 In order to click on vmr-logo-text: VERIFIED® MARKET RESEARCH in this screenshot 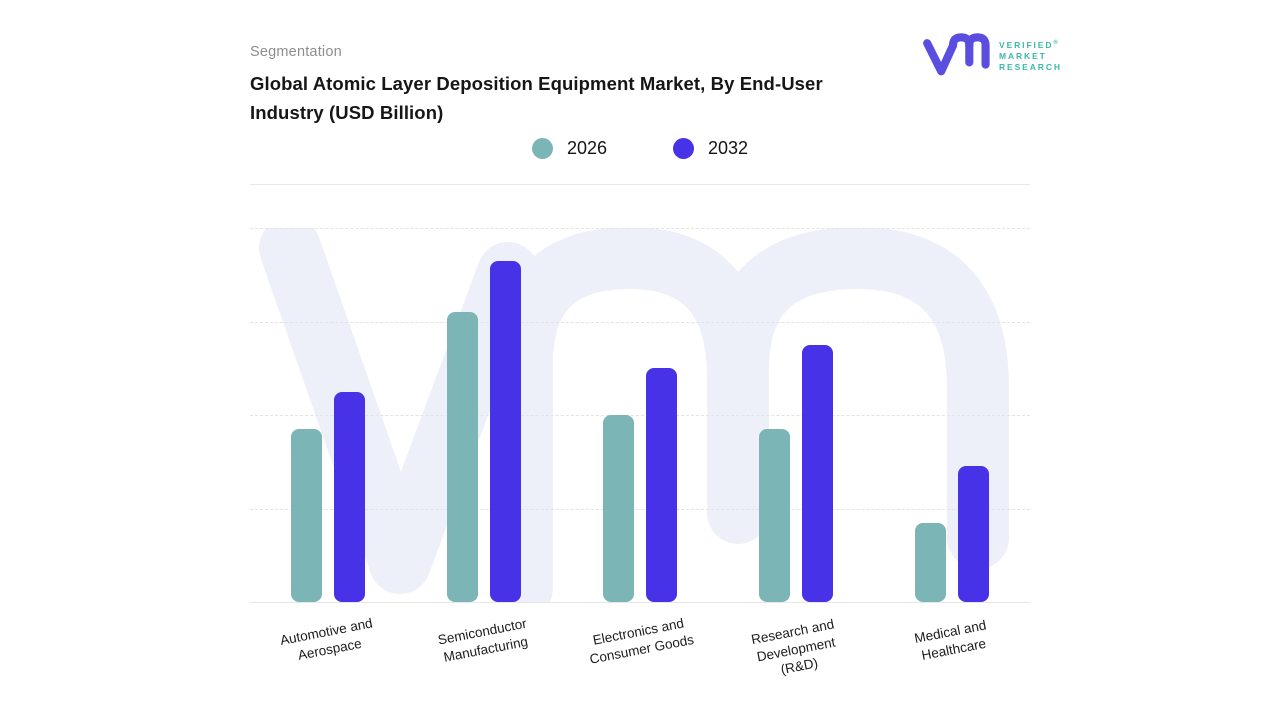, I will do `click(1030, 55)`.